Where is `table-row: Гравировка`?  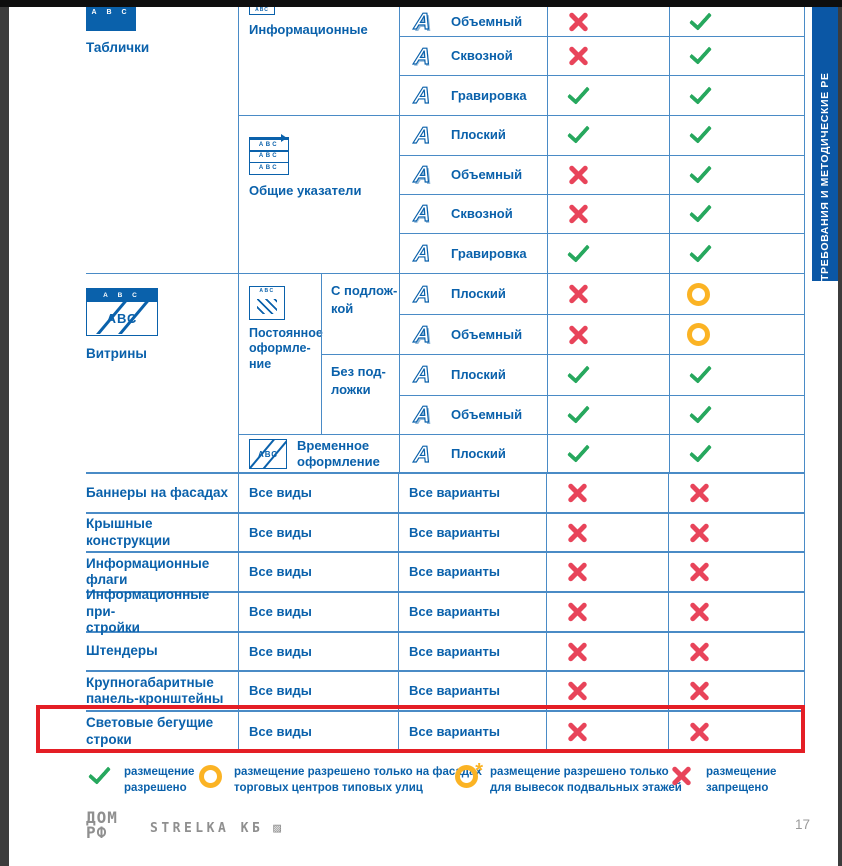
table-row: Гравировка is located at coordinates (602, 253).